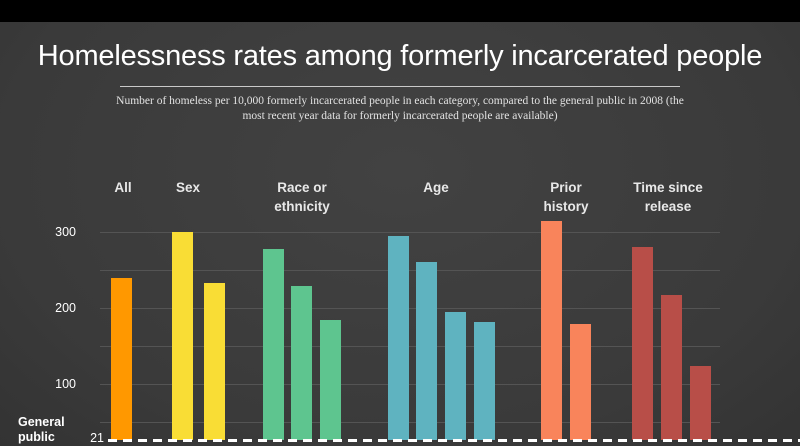 Image resolution: width=800 pixels, height=446 pixels. What do you see at coordinates (58, 430) in the screenshot?
I see `general-public-label: General public` at bounding box center [58, 430].